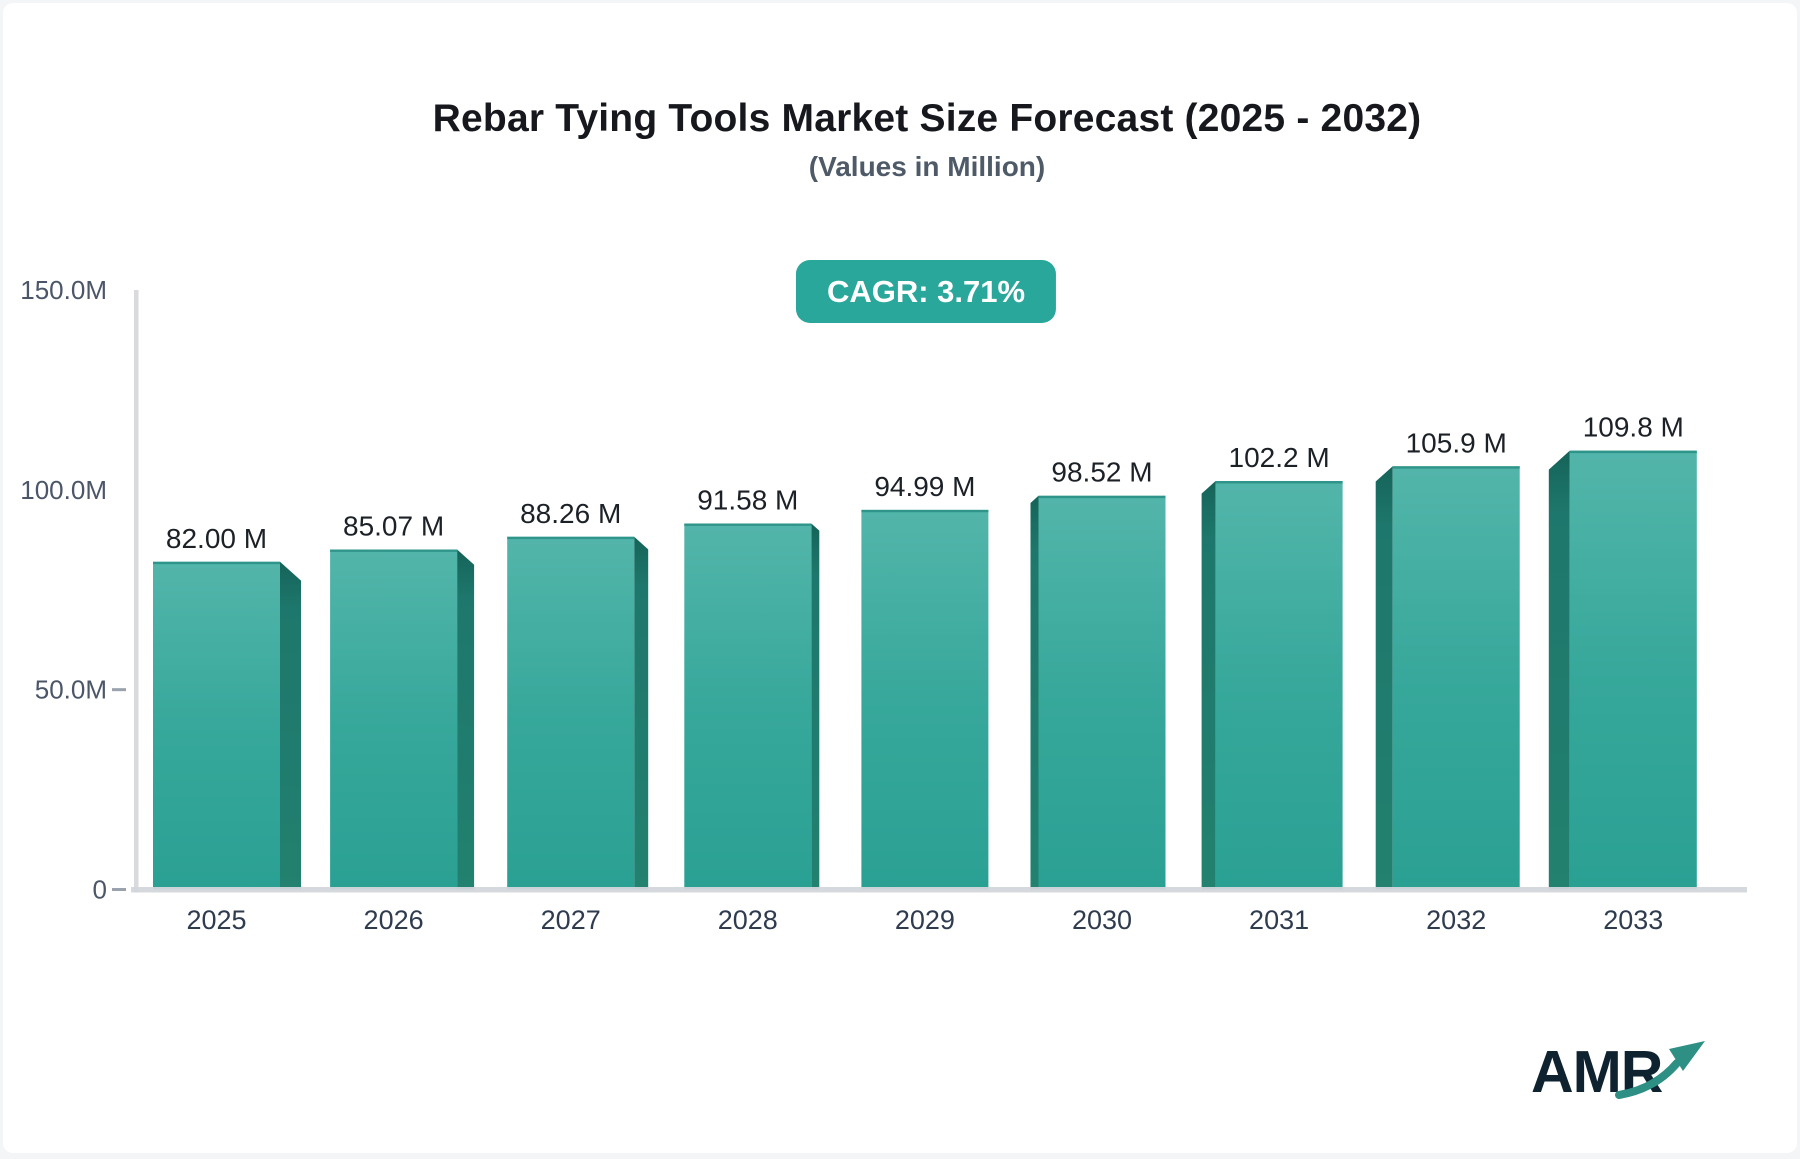 The width and height of the screenshot is (1800, 1159). What do you see at coordinates (1456, 920) in the screenshot?
I see `x-axis-label: 2032` at bounding box center [1456, 920].